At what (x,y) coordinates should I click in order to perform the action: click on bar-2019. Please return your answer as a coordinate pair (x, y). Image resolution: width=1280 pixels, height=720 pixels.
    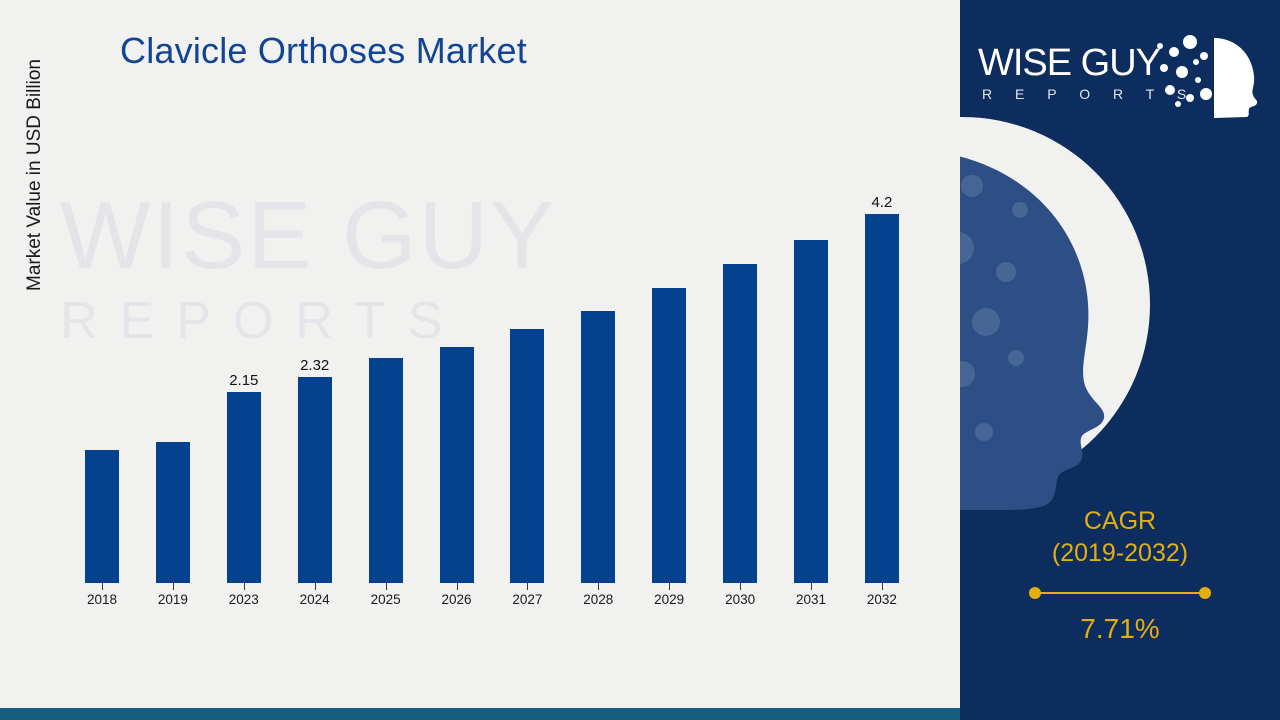
    Looking at the image, I should click on (172, 512).